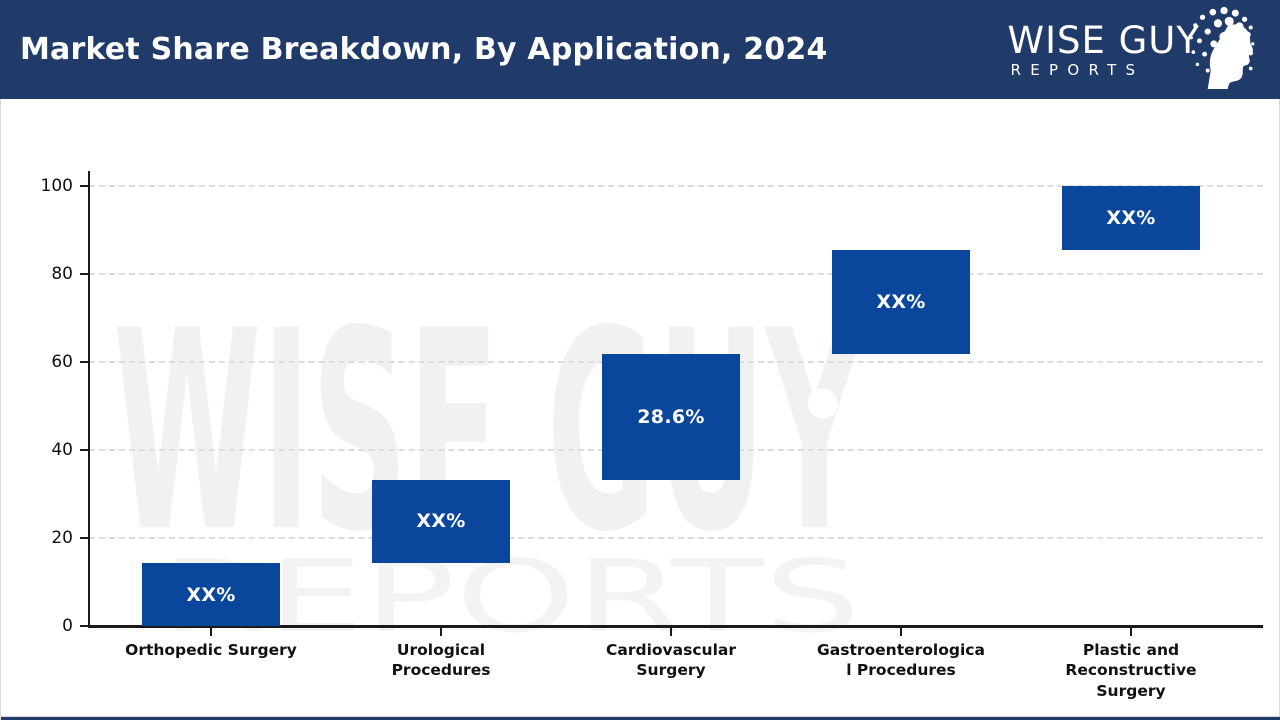 This screenshot has height=720, width=1280. What do you see at coordinates (62, 538) in the screenshot?
I see `y-axis-tick-label: 20` at bounding box center [62, 538].